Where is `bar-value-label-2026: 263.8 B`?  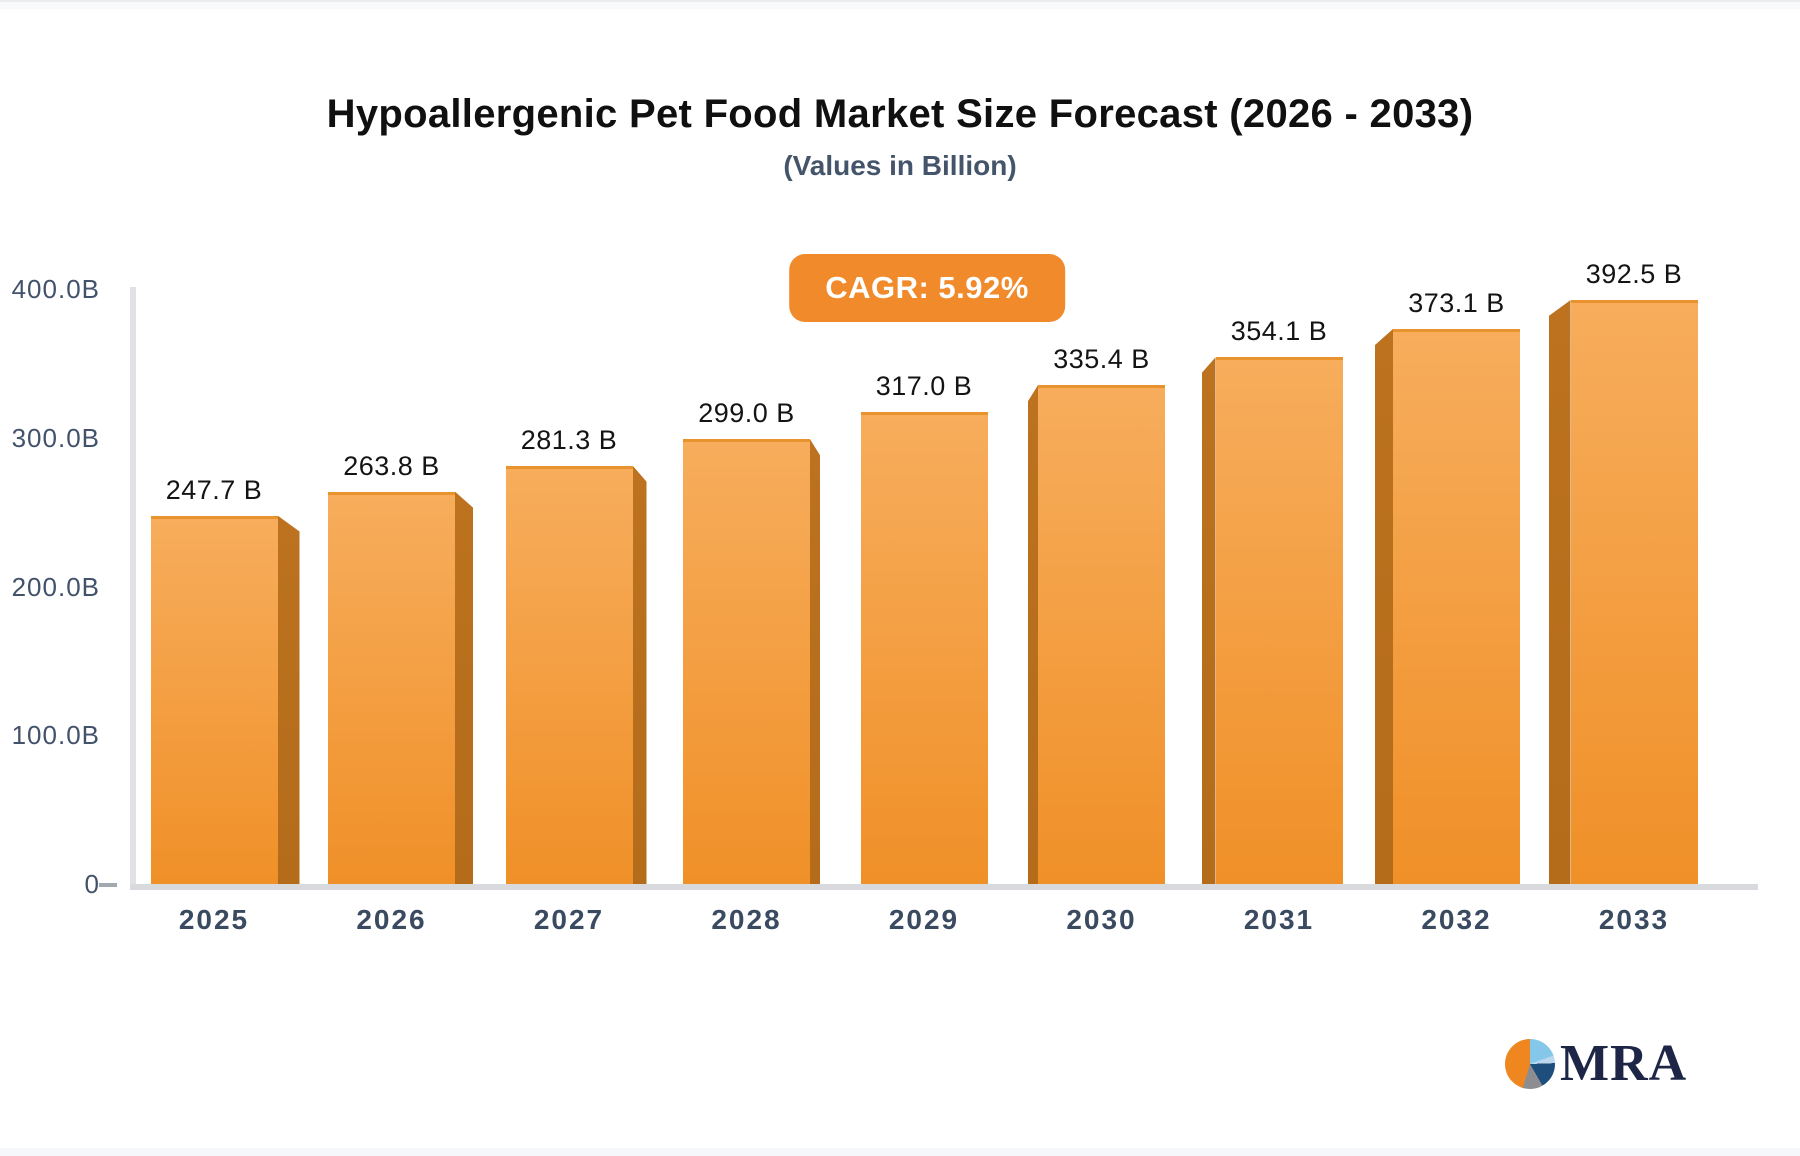 bar-value-label-2026: 263.8 B is located at coordinates (391, 465).